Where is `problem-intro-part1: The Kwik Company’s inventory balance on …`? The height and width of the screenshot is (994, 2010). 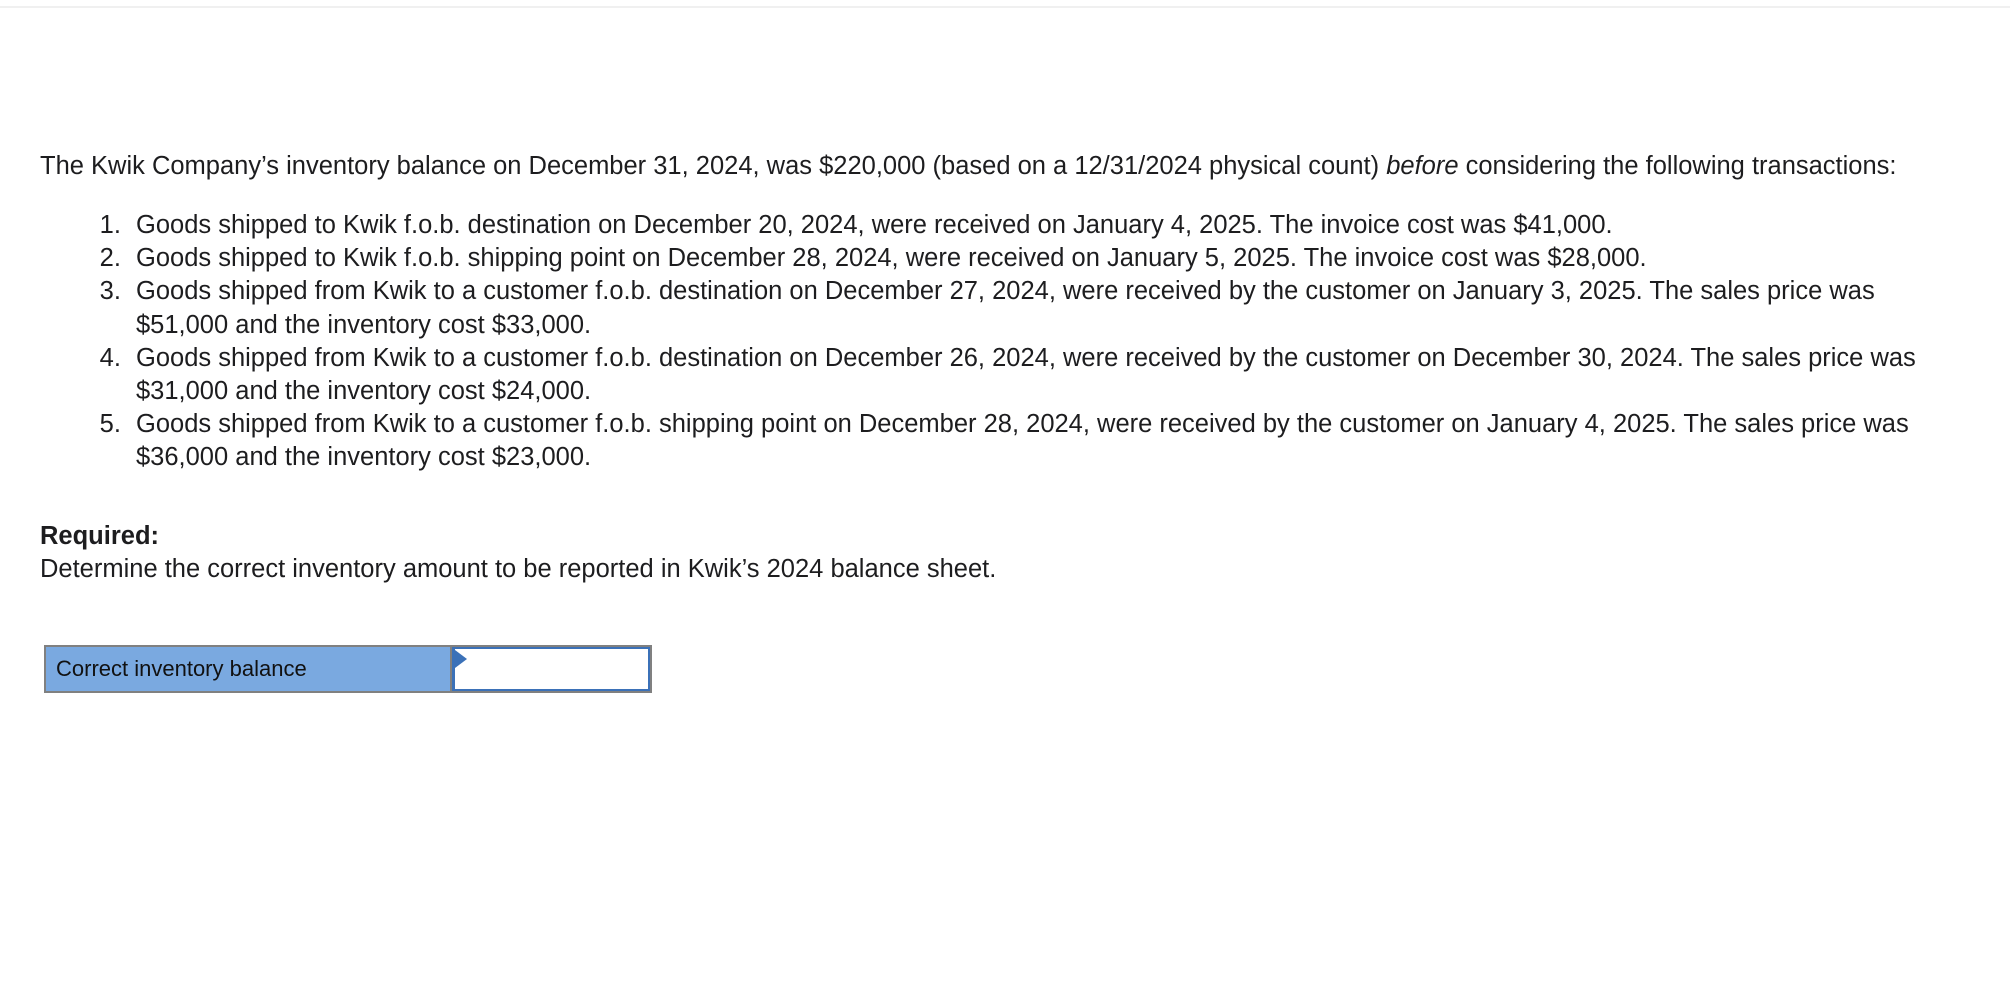 problem-intro-part1: The Kwik Company’s inventory balance on … is located at coordinates (713, 166).